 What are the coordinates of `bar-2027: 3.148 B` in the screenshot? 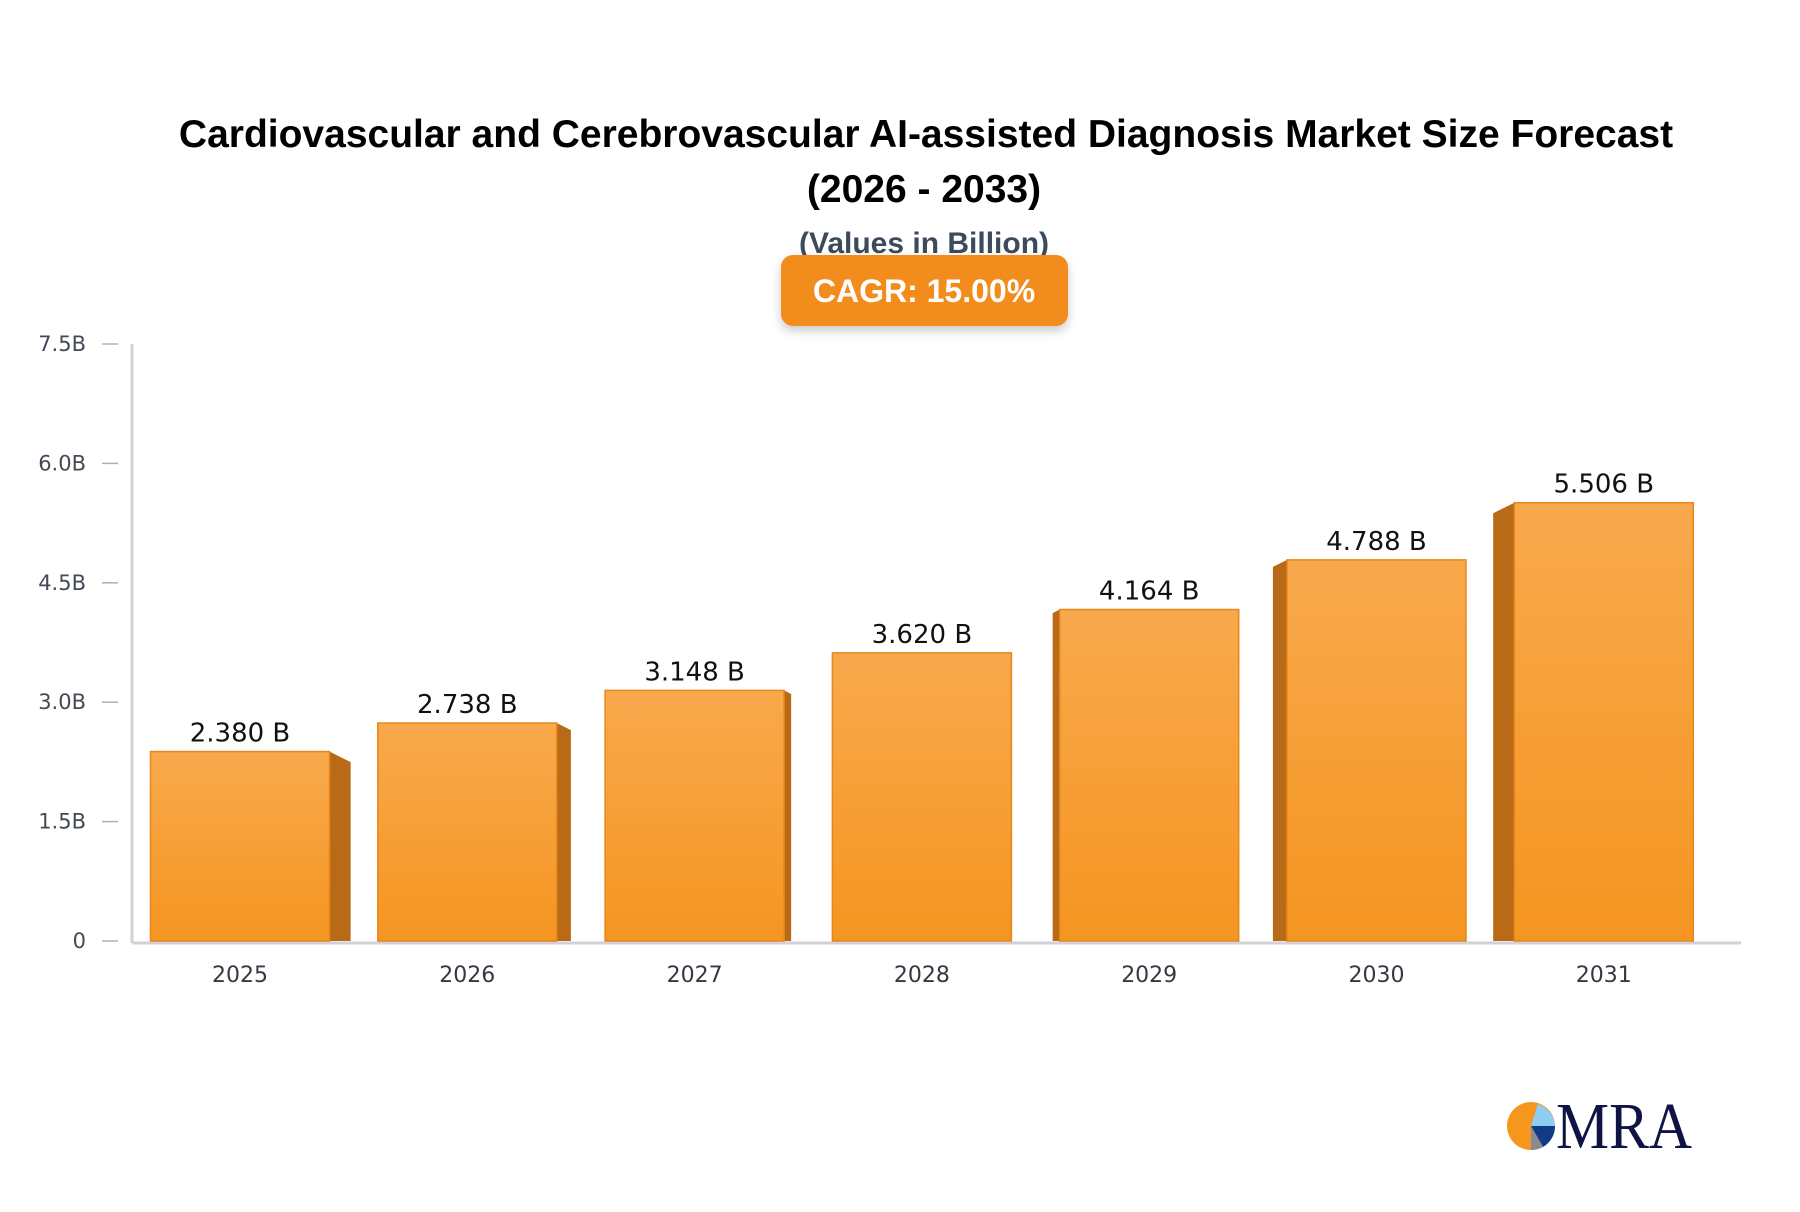 It's located at (698, 799).